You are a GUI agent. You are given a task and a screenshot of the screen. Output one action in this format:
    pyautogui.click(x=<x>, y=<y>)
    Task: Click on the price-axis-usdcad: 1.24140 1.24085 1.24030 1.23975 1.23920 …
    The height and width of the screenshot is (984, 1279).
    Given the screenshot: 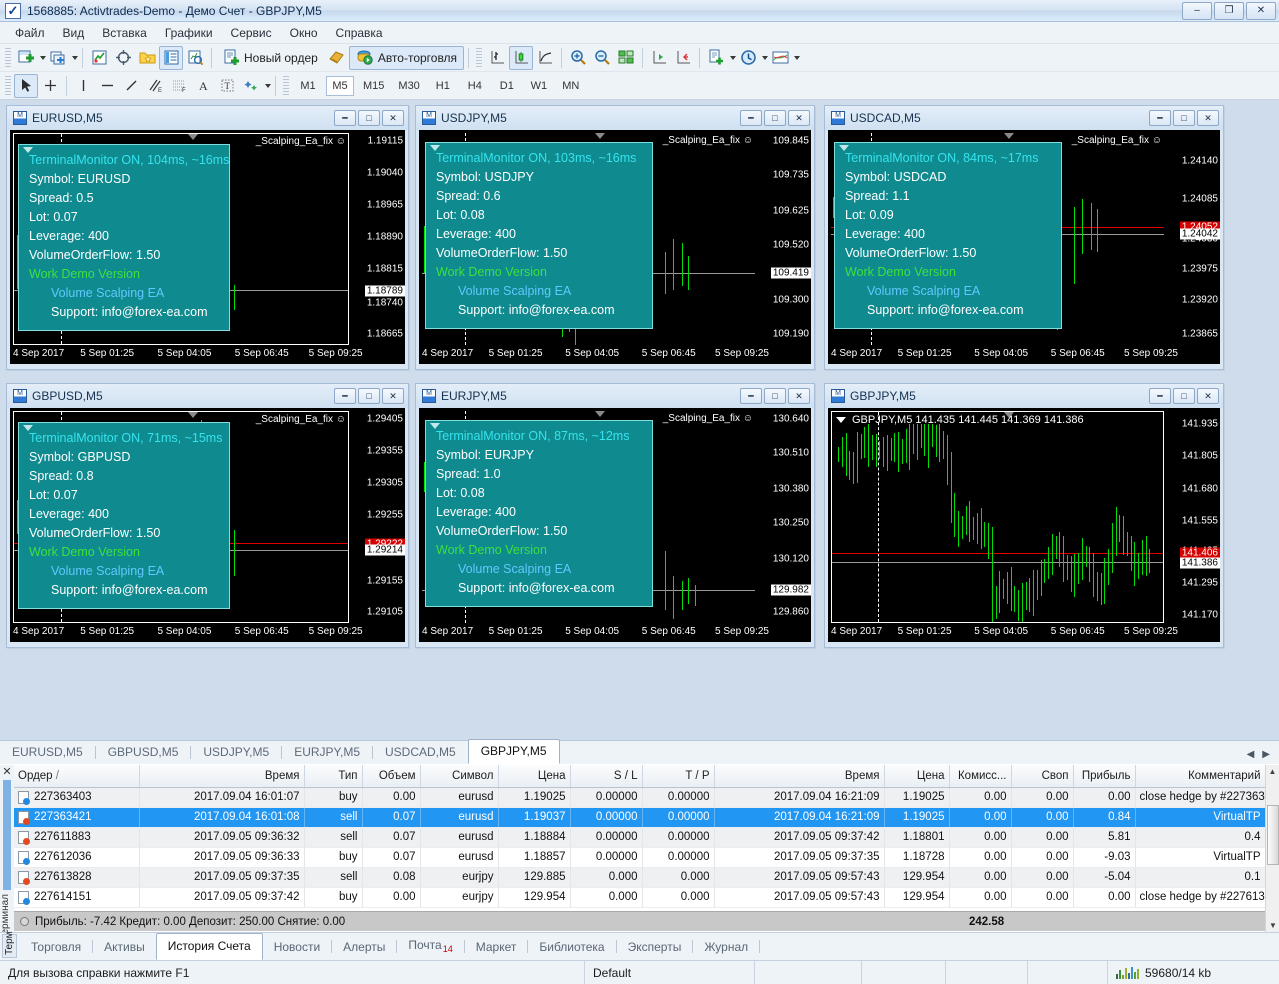 What is the action you would take?
    pyautogui.click(x=1192, y=239)
    